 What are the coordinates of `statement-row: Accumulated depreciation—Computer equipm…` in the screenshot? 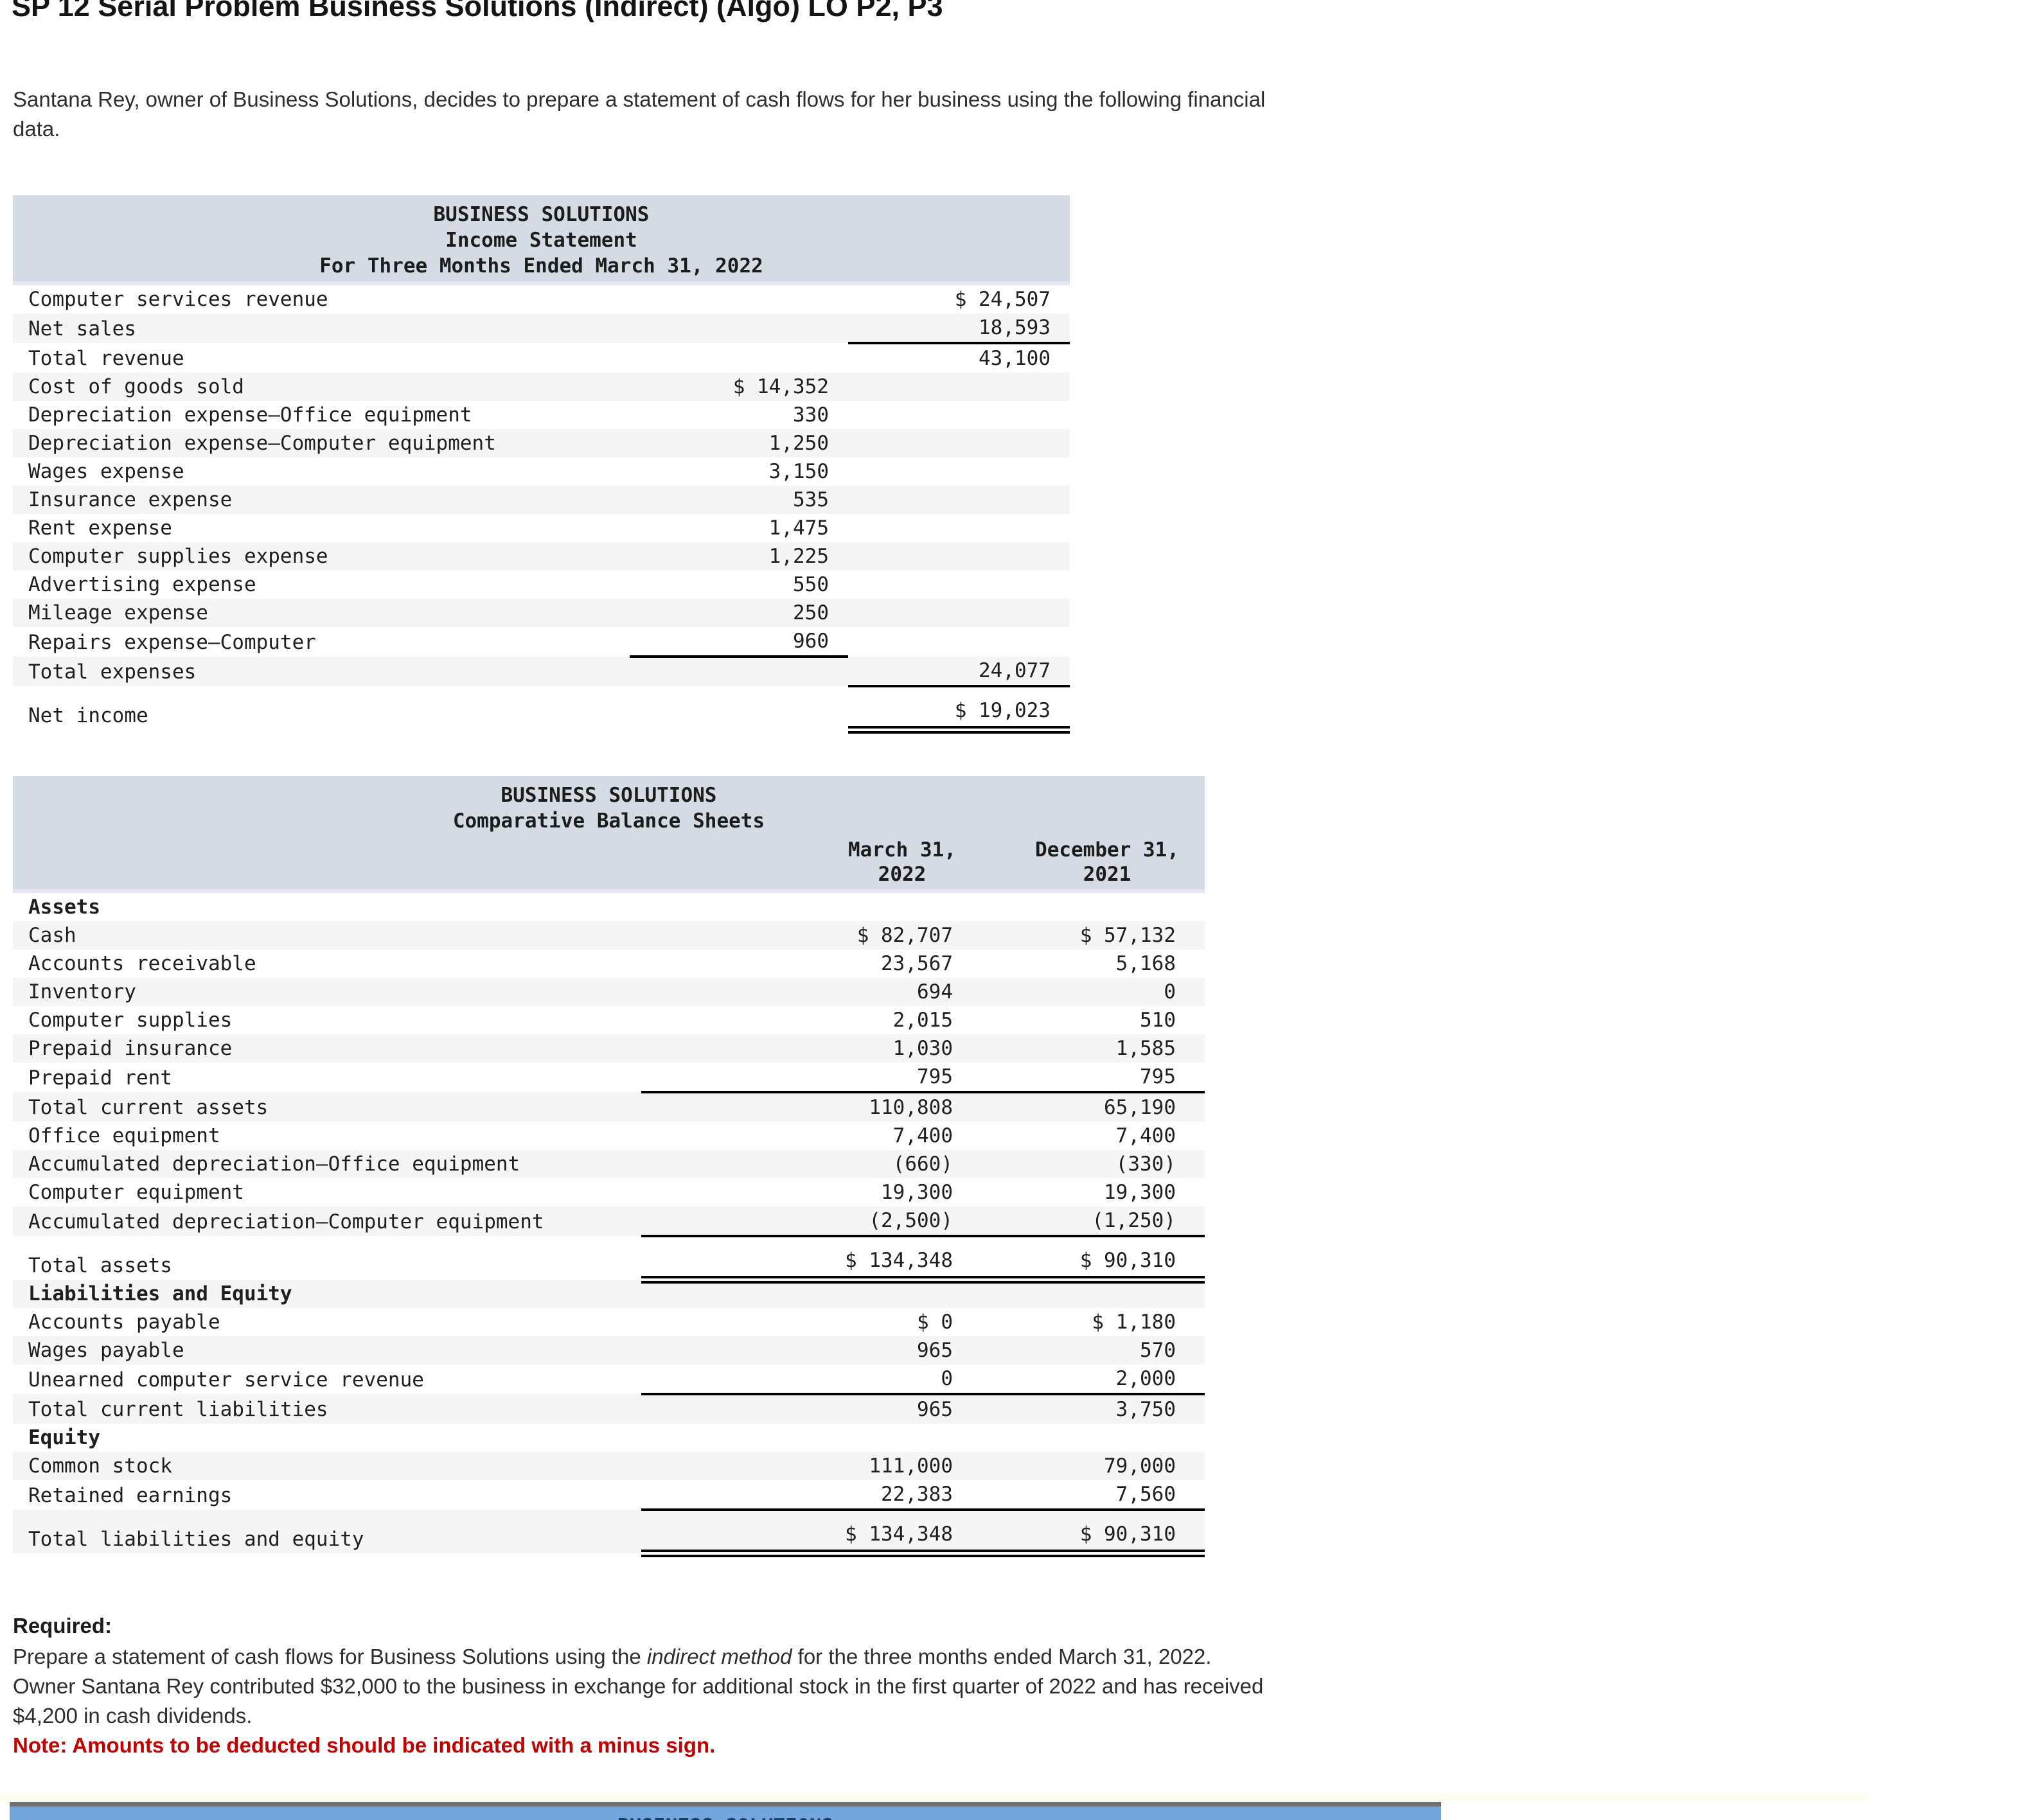 It's located at (609, 1221).